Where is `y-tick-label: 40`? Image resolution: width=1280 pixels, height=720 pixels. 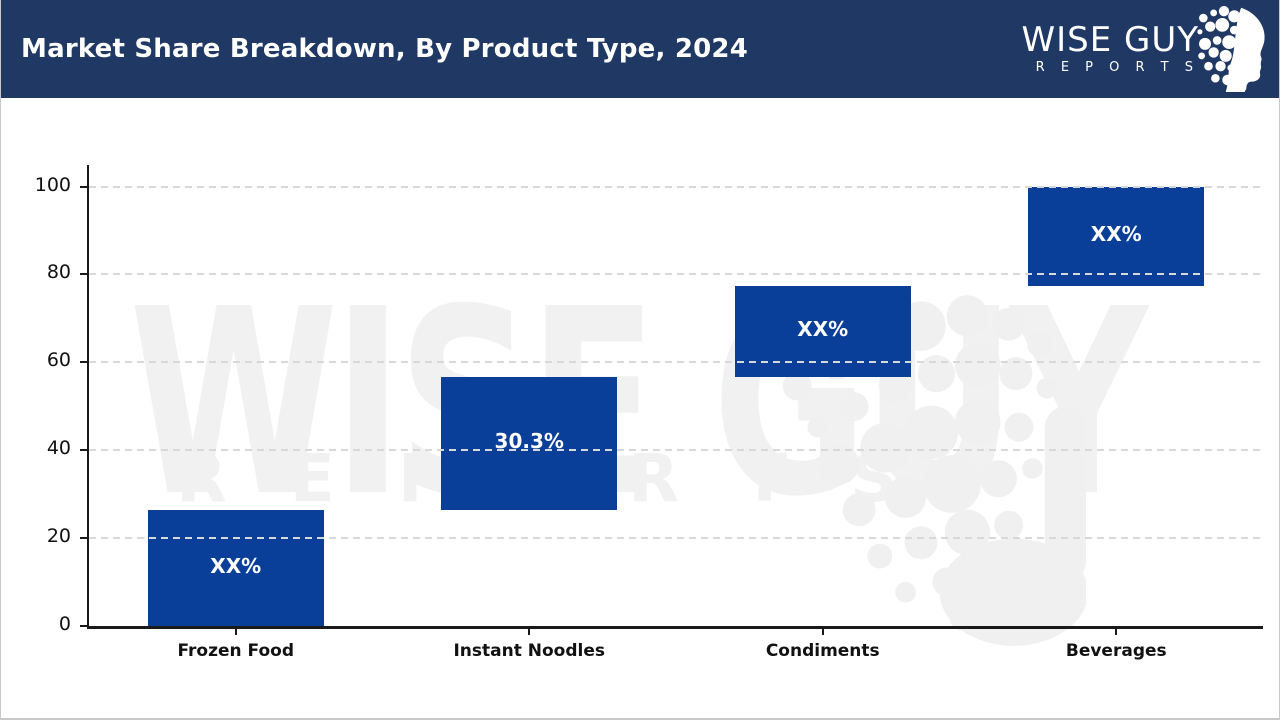
y-tick-label: 40 is located at coordinates (58, 448).